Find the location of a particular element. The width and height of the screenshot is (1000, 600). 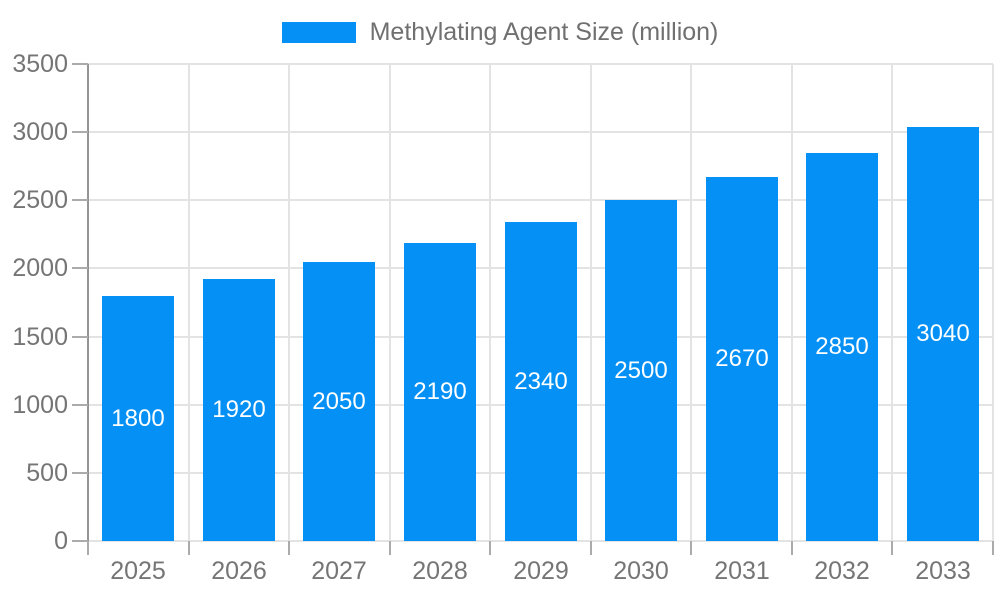

bar: 2670 is located at coordinates (742, 359).